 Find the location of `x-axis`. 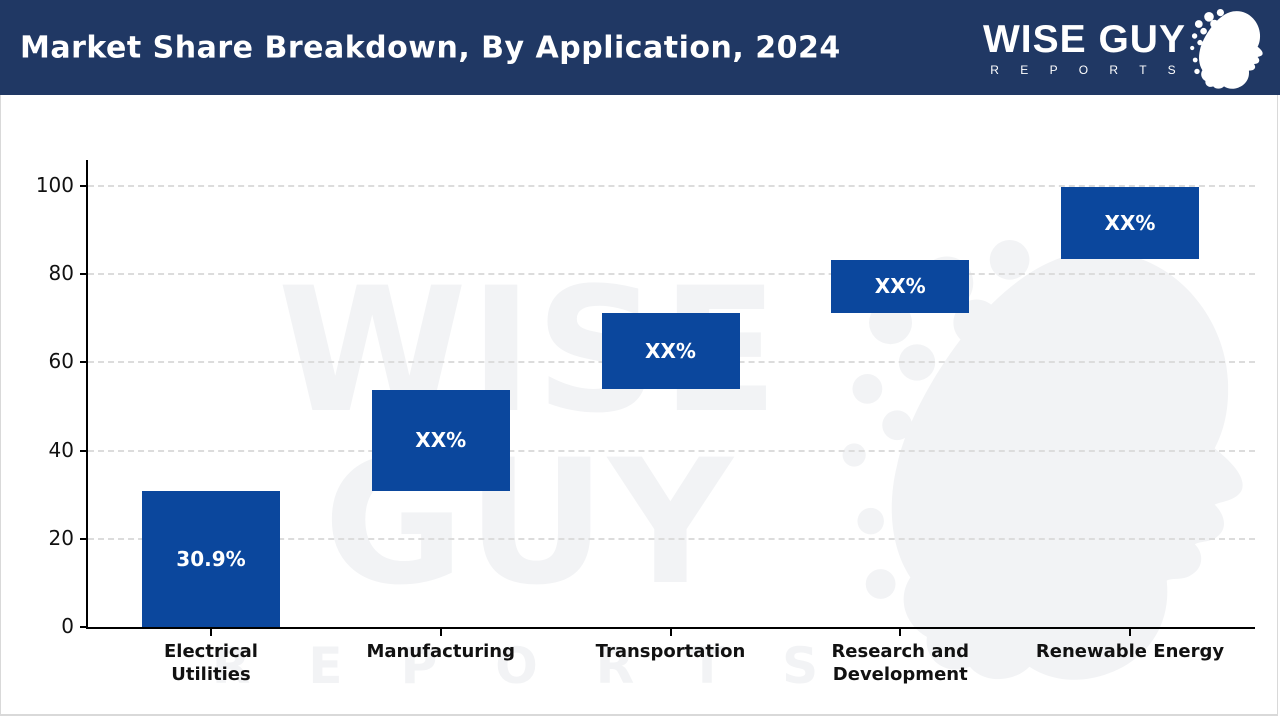

x-axis is located at coordinates (670, 628).